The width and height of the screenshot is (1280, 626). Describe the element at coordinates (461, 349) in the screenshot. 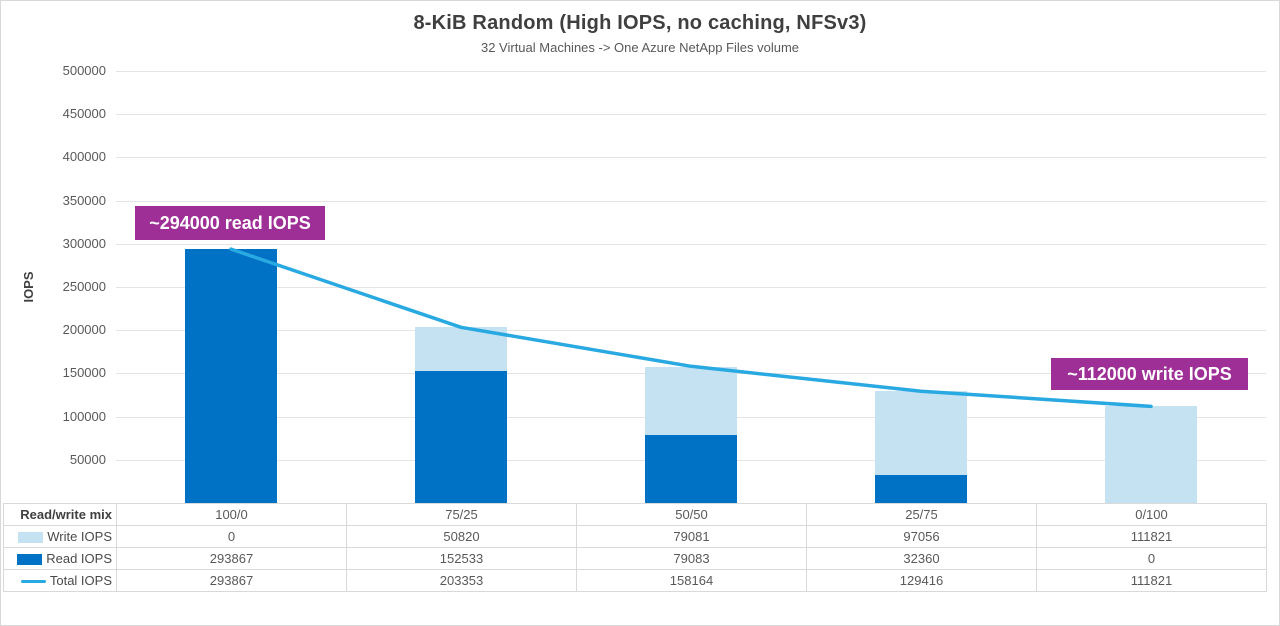

I see `write-iops-bar-75/25` at that location.